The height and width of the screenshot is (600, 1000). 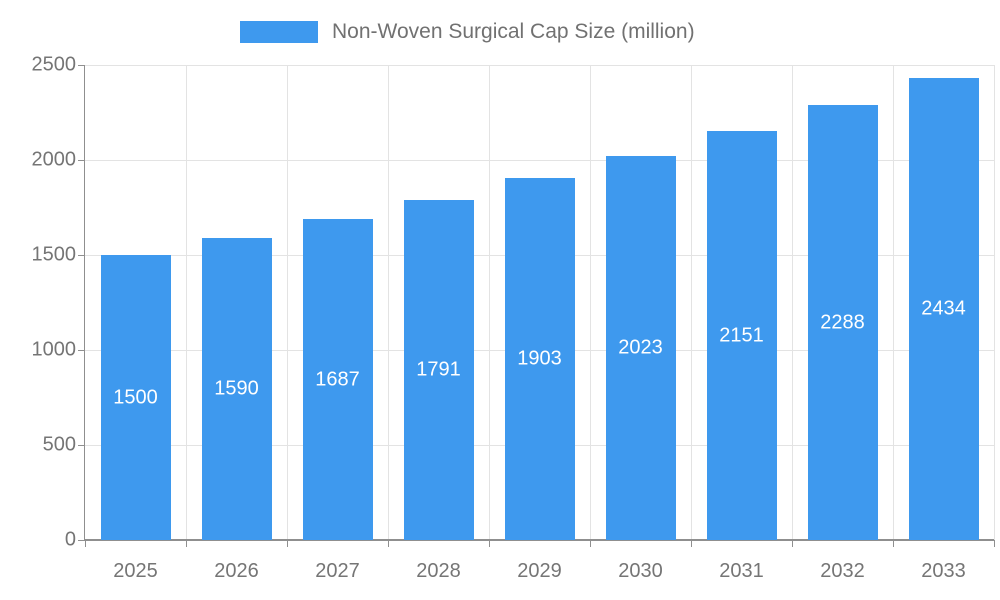 I want to click on bar-value-label: 1687, so click(x=337, y=379).